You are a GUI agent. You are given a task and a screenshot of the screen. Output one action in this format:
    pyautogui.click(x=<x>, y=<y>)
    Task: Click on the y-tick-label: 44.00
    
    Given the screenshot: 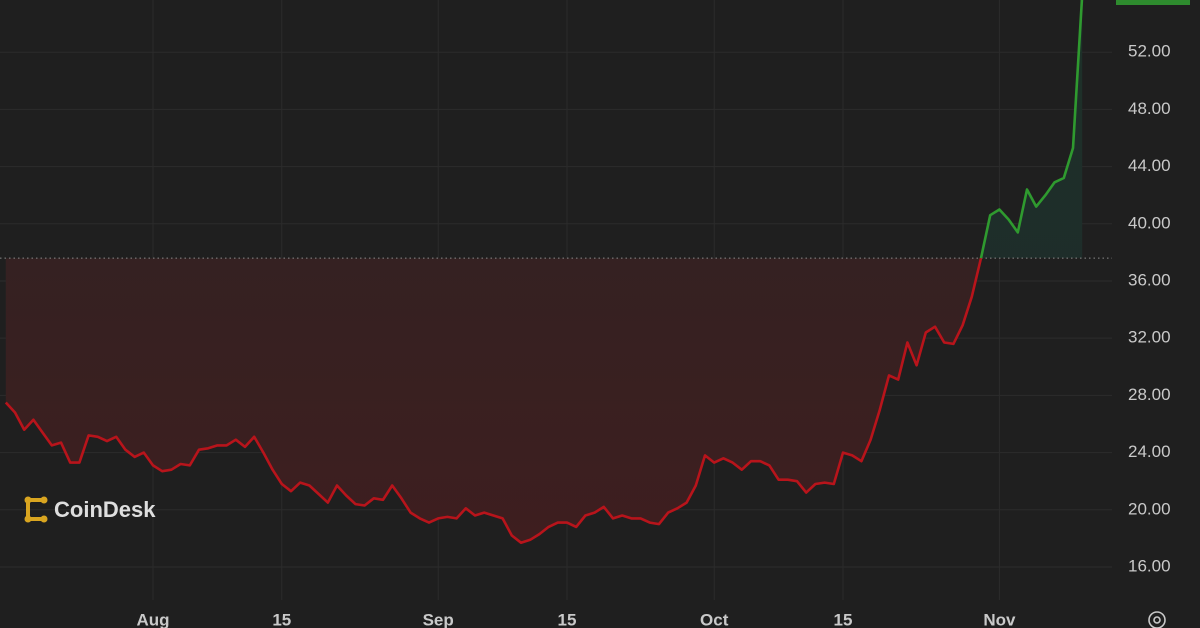 What is the action you would take?
    pyautogui.click(x=1149, y=165)
    